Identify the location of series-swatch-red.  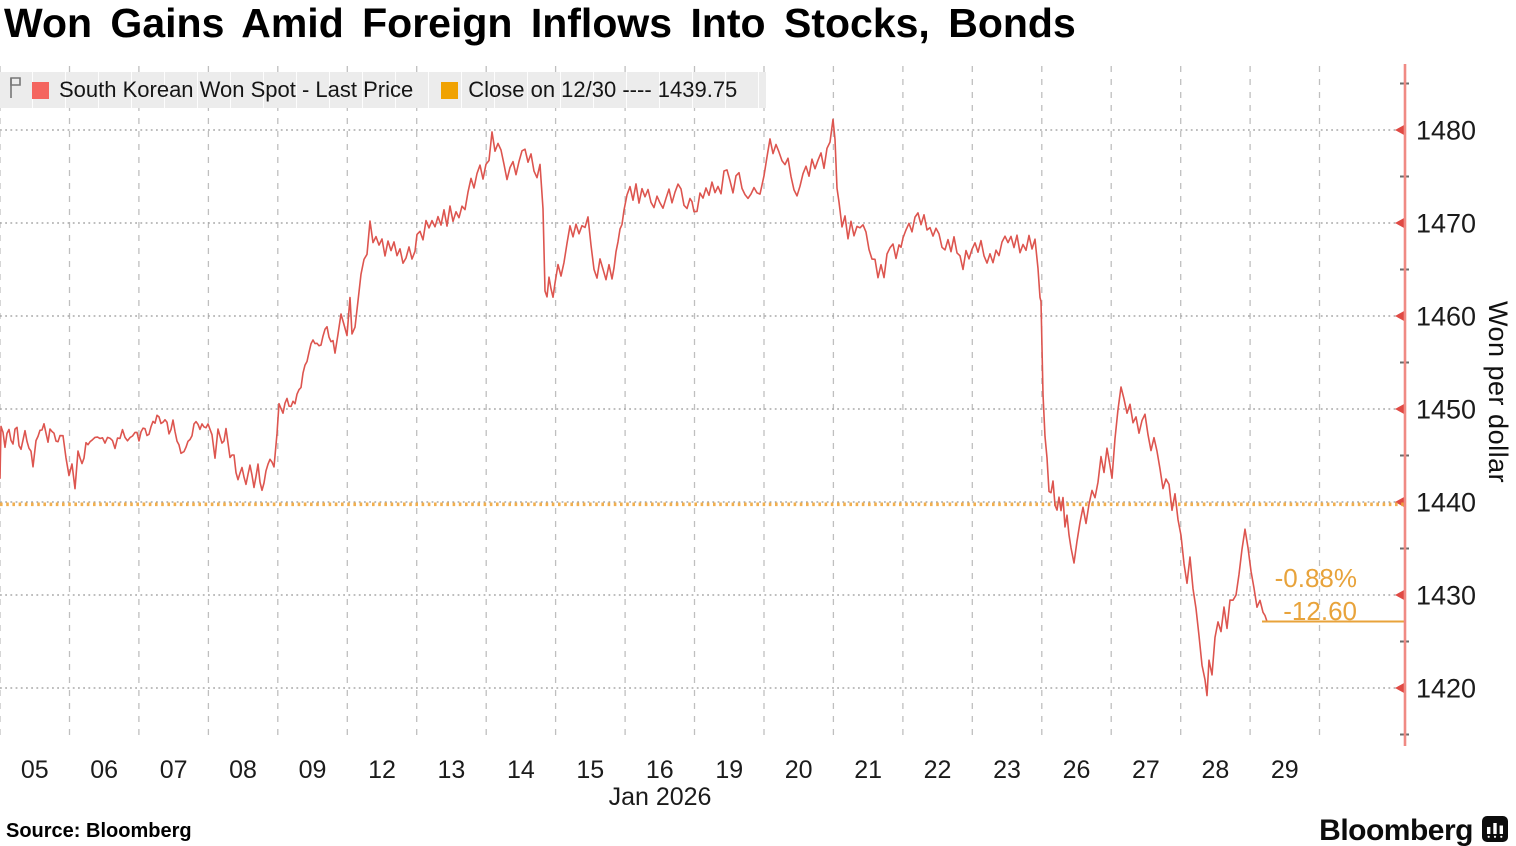
(40, 90).